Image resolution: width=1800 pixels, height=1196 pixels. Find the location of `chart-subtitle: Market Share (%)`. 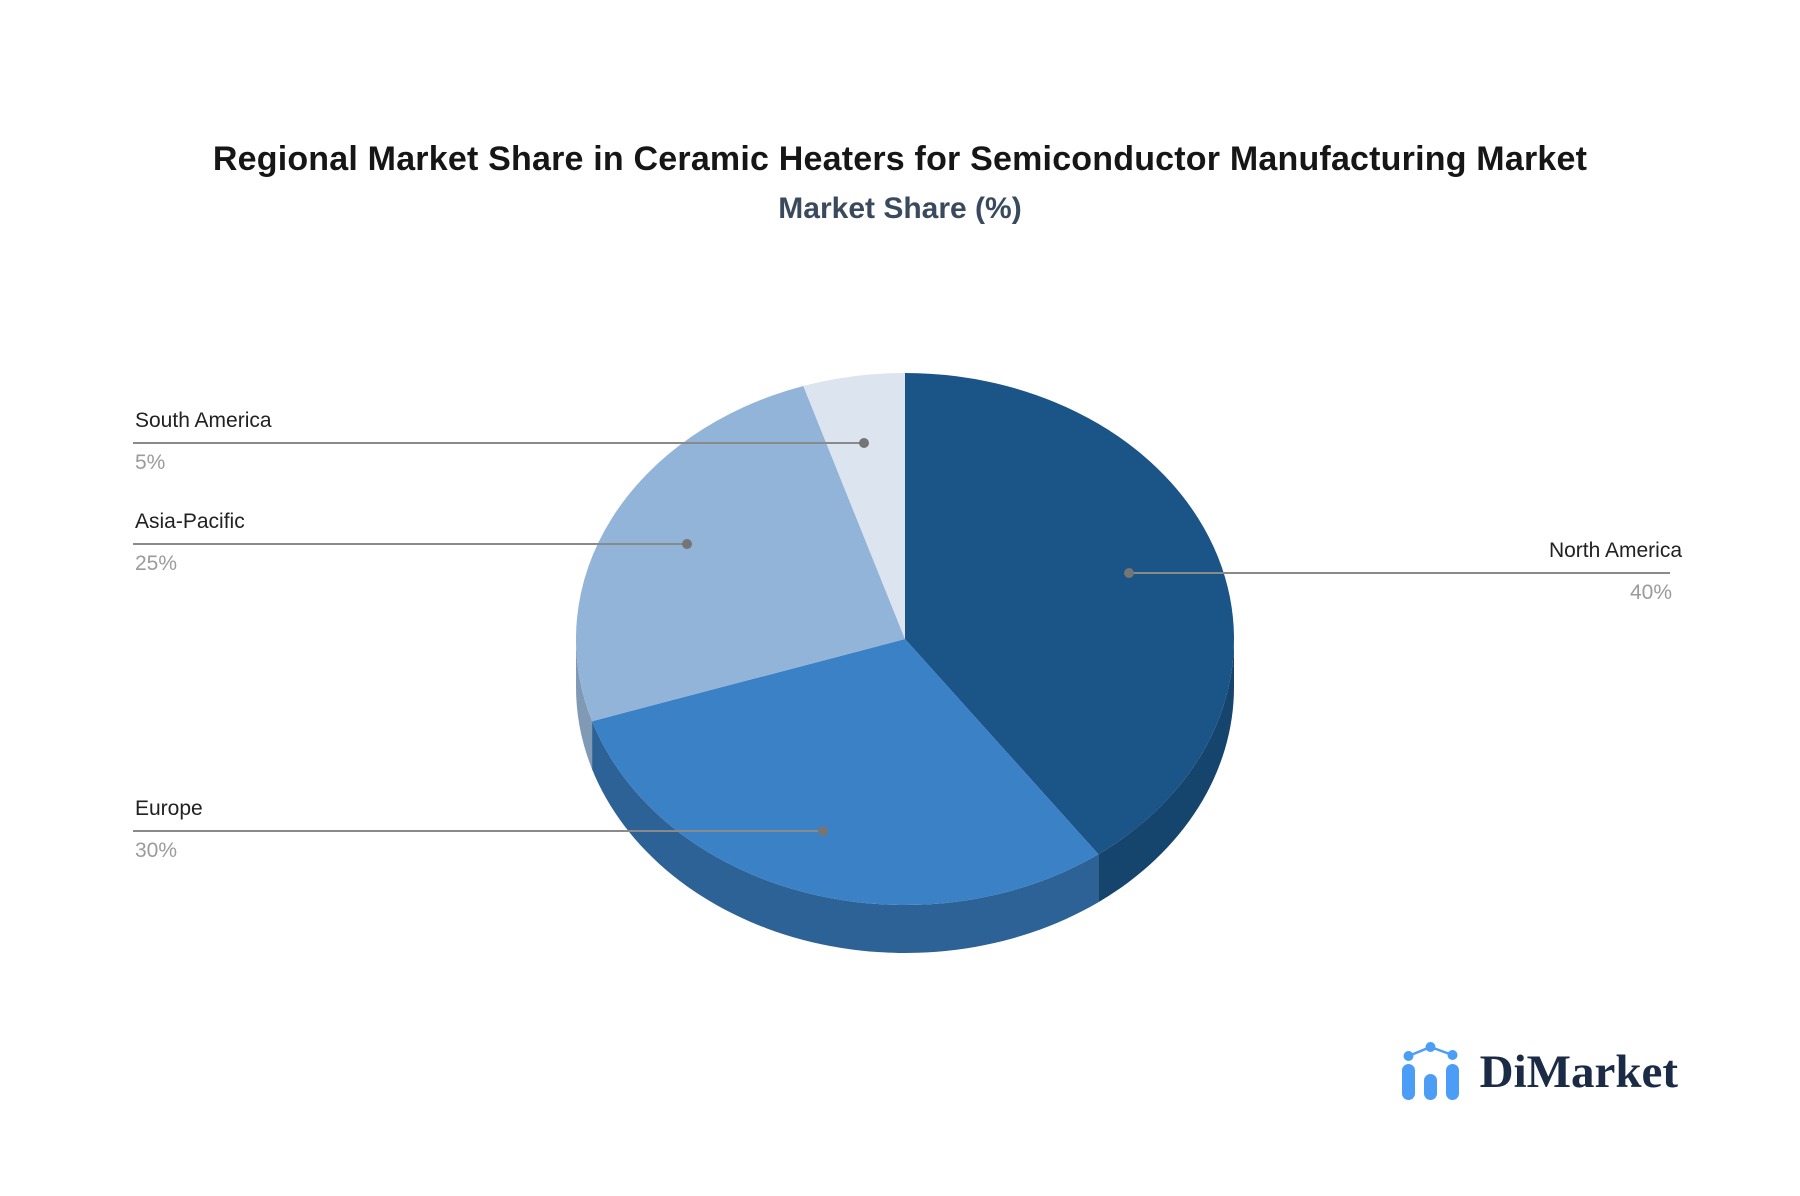

chart-subtitle: Market Share (%) is located at coordinates (900, 208).